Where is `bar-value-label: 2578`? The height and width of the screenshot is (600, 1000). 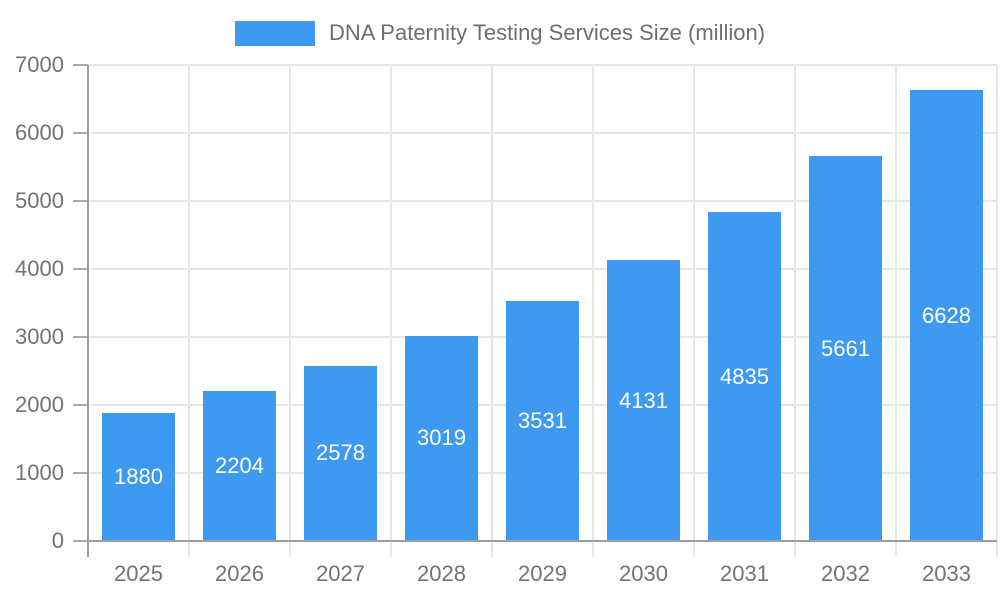 bar-value-label: 2578 is located at coordinates (340, 453).